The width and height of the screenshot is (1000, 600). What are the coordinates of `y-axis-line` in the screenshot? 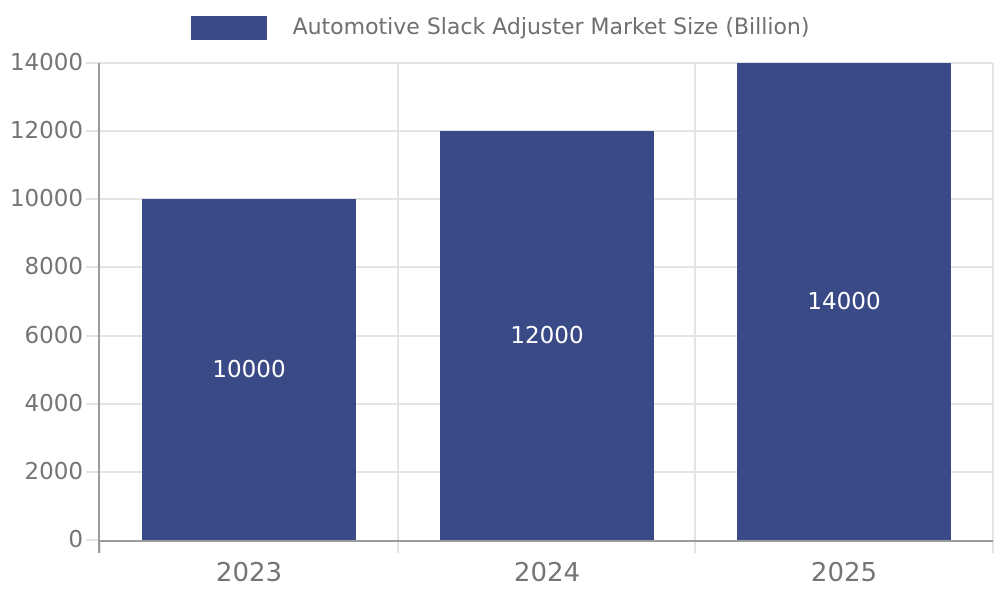 It's located at (99, 308).